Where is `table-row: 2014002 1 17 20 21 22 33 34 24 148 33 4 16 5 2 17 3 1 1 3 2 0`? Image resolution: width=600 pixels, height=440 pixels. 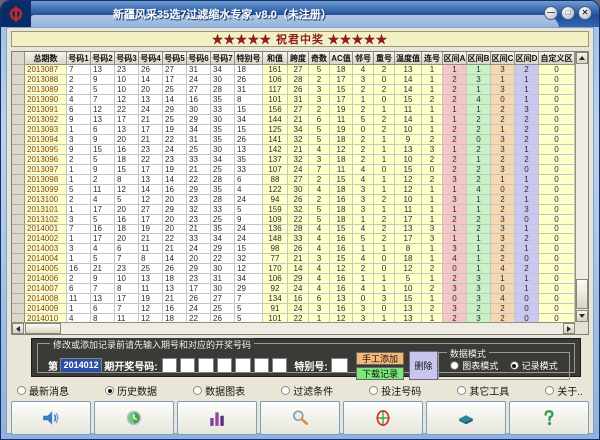
table-row: 2014002 1 17 20 21 22 33 34 24 148 33 4 16 5 2 17 3 1 1 3 2 0 is located at coordinates (293, 239).